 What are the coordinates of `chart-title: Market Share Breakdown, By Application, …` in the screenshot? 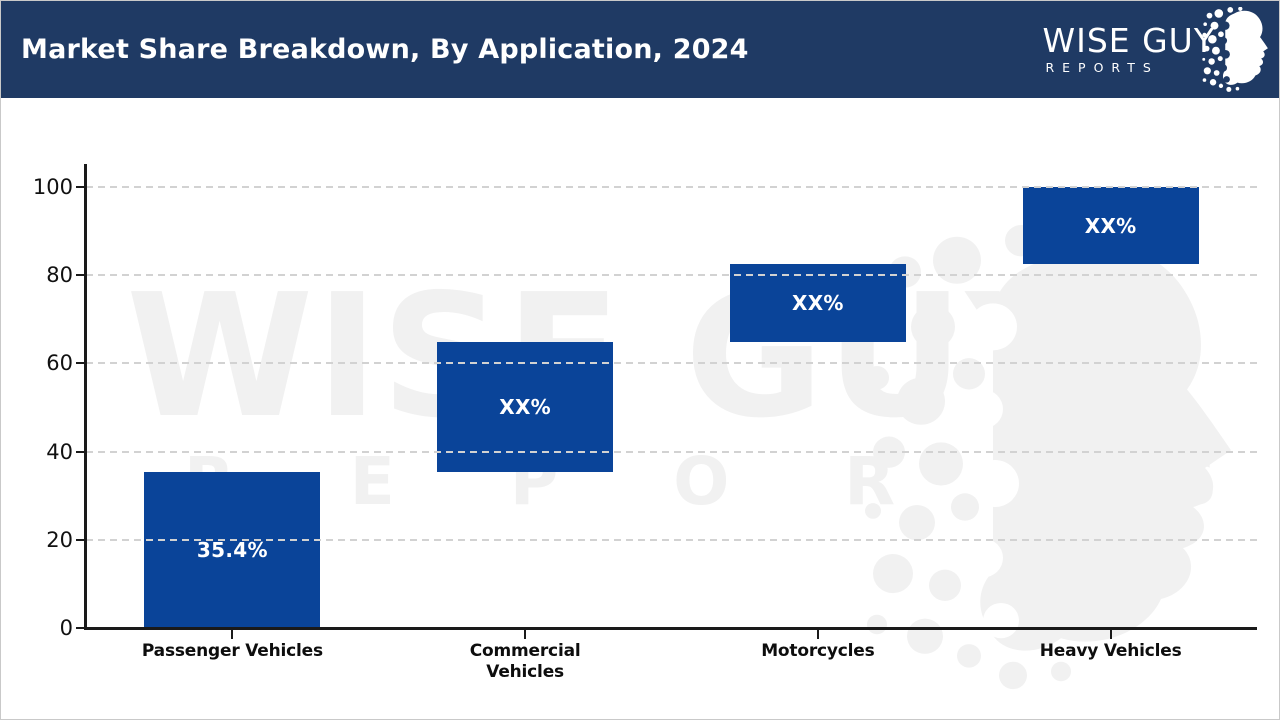 It's located at (385, 49).